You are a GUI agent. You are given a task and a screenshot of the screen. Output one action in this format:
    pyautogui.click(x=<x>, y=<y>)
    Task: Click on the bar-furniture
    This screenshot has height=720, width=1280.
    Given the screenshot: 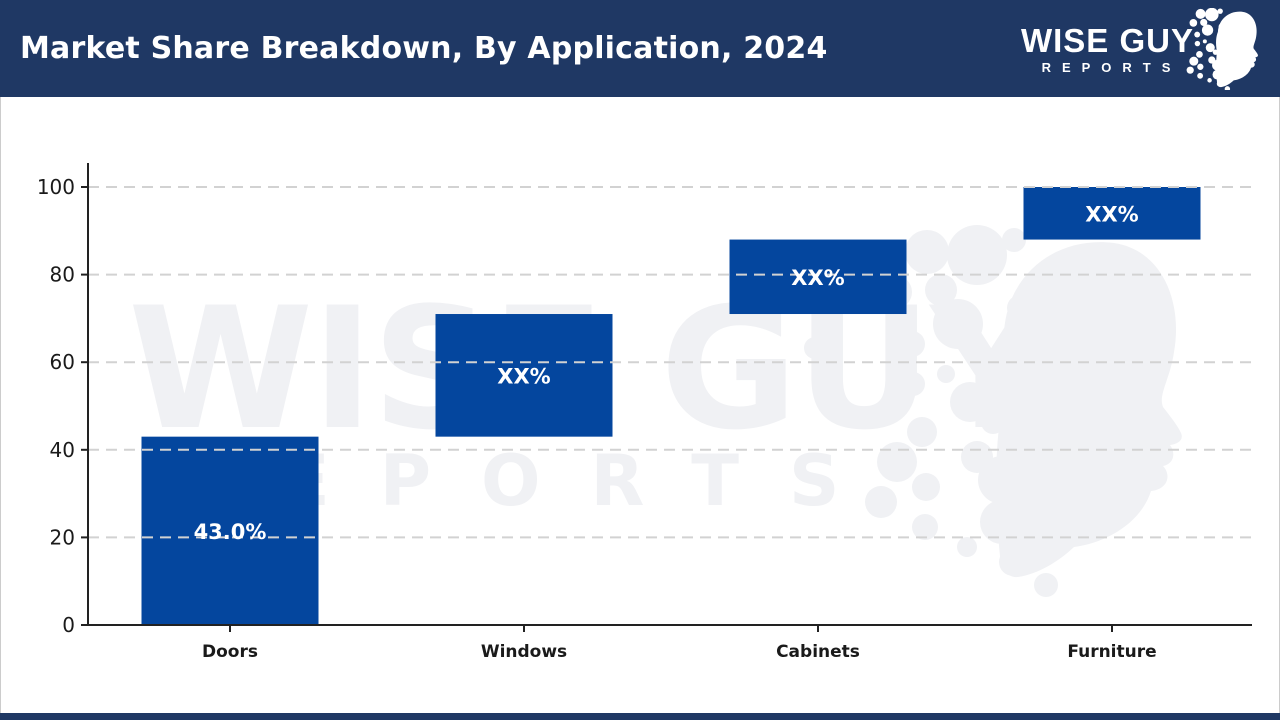 What is the action you would take?
    pyautogui.click(x=1112, y=213)
    